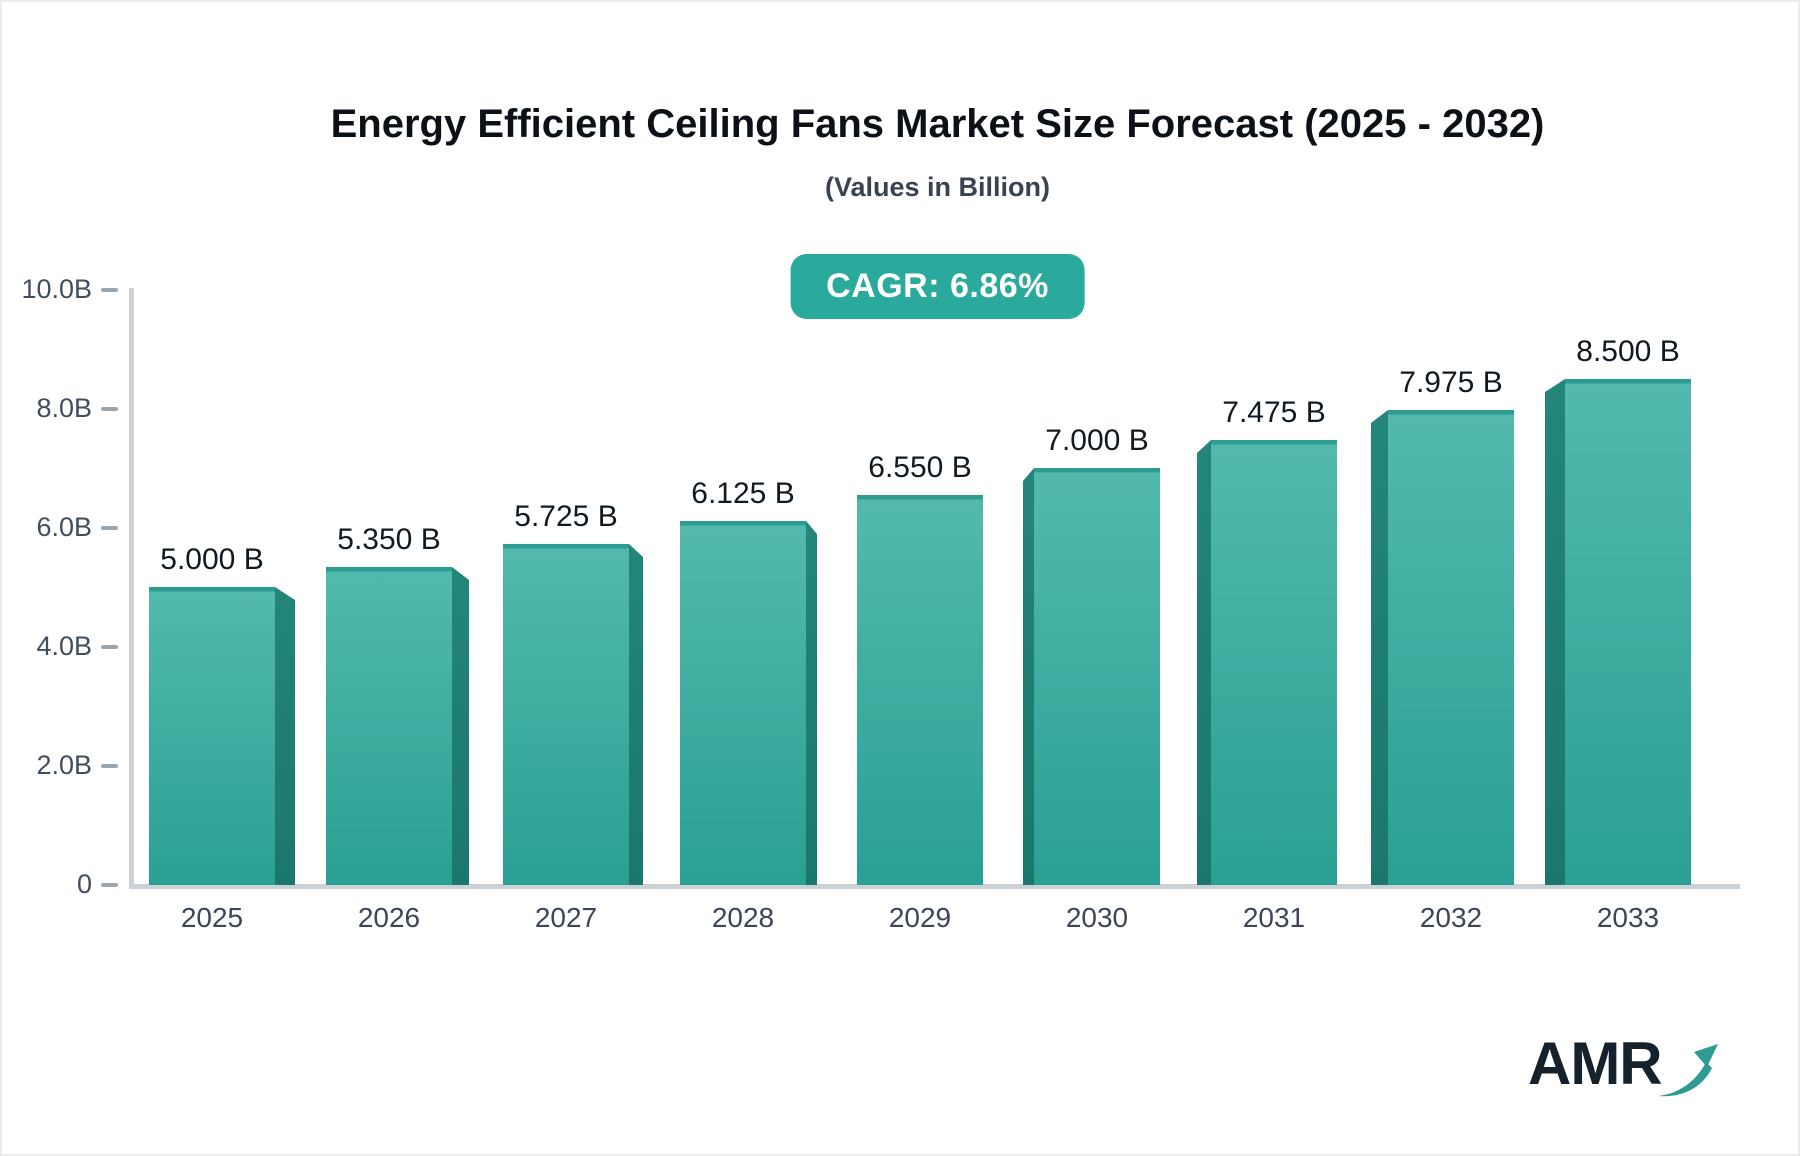 The width and height of the screenshot is (1800, 1156). Describe the element at coordinates (1628, 632) in the screenshot. I see `bar-2033` at that location.